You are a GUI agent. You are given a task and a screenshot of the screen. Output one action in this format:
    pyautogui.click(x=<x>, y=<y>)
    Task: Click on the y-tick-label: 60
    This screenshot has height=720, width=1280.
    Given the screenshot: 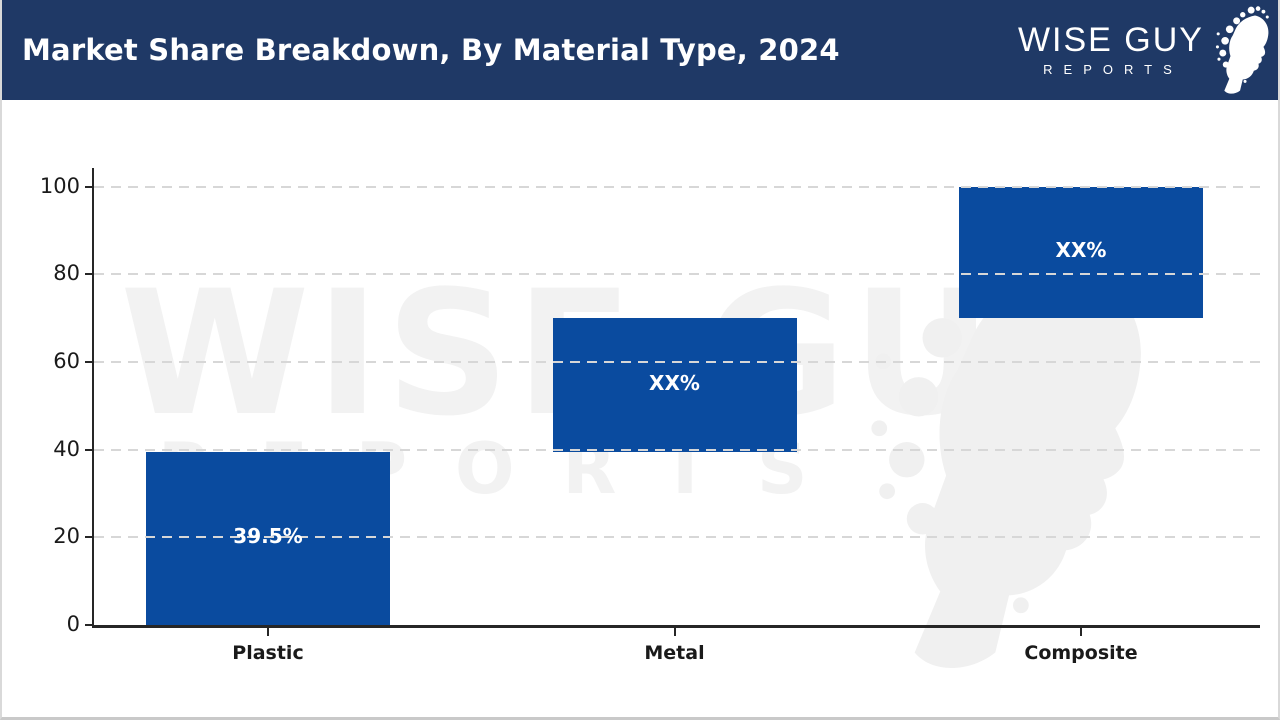 What is the action you would take?
    pyautogui.click(x=66, y=360)
    